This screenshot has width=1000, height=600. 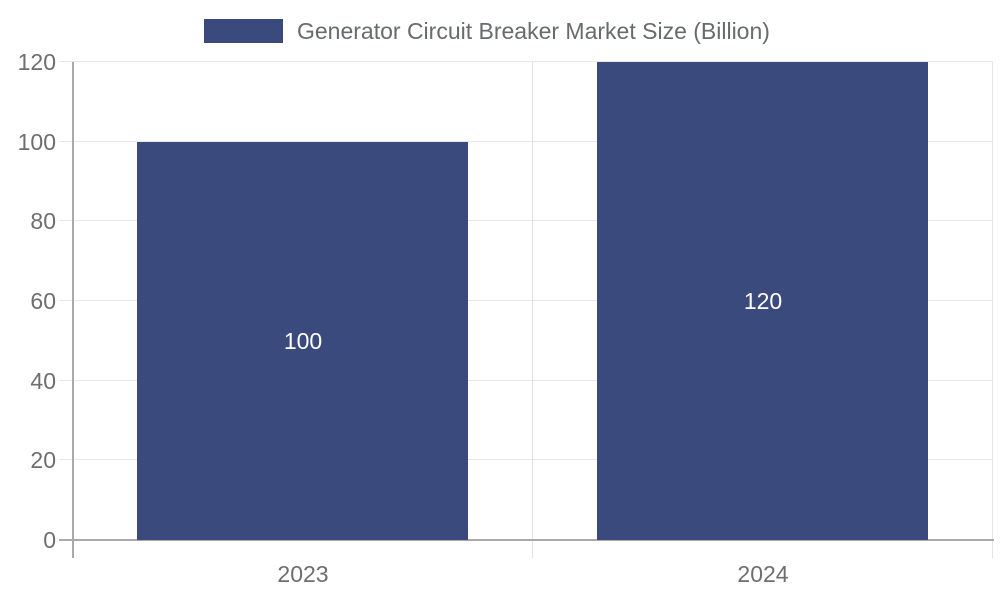 I want to click on y-tick-label: 0, so click(x=49, y=540).